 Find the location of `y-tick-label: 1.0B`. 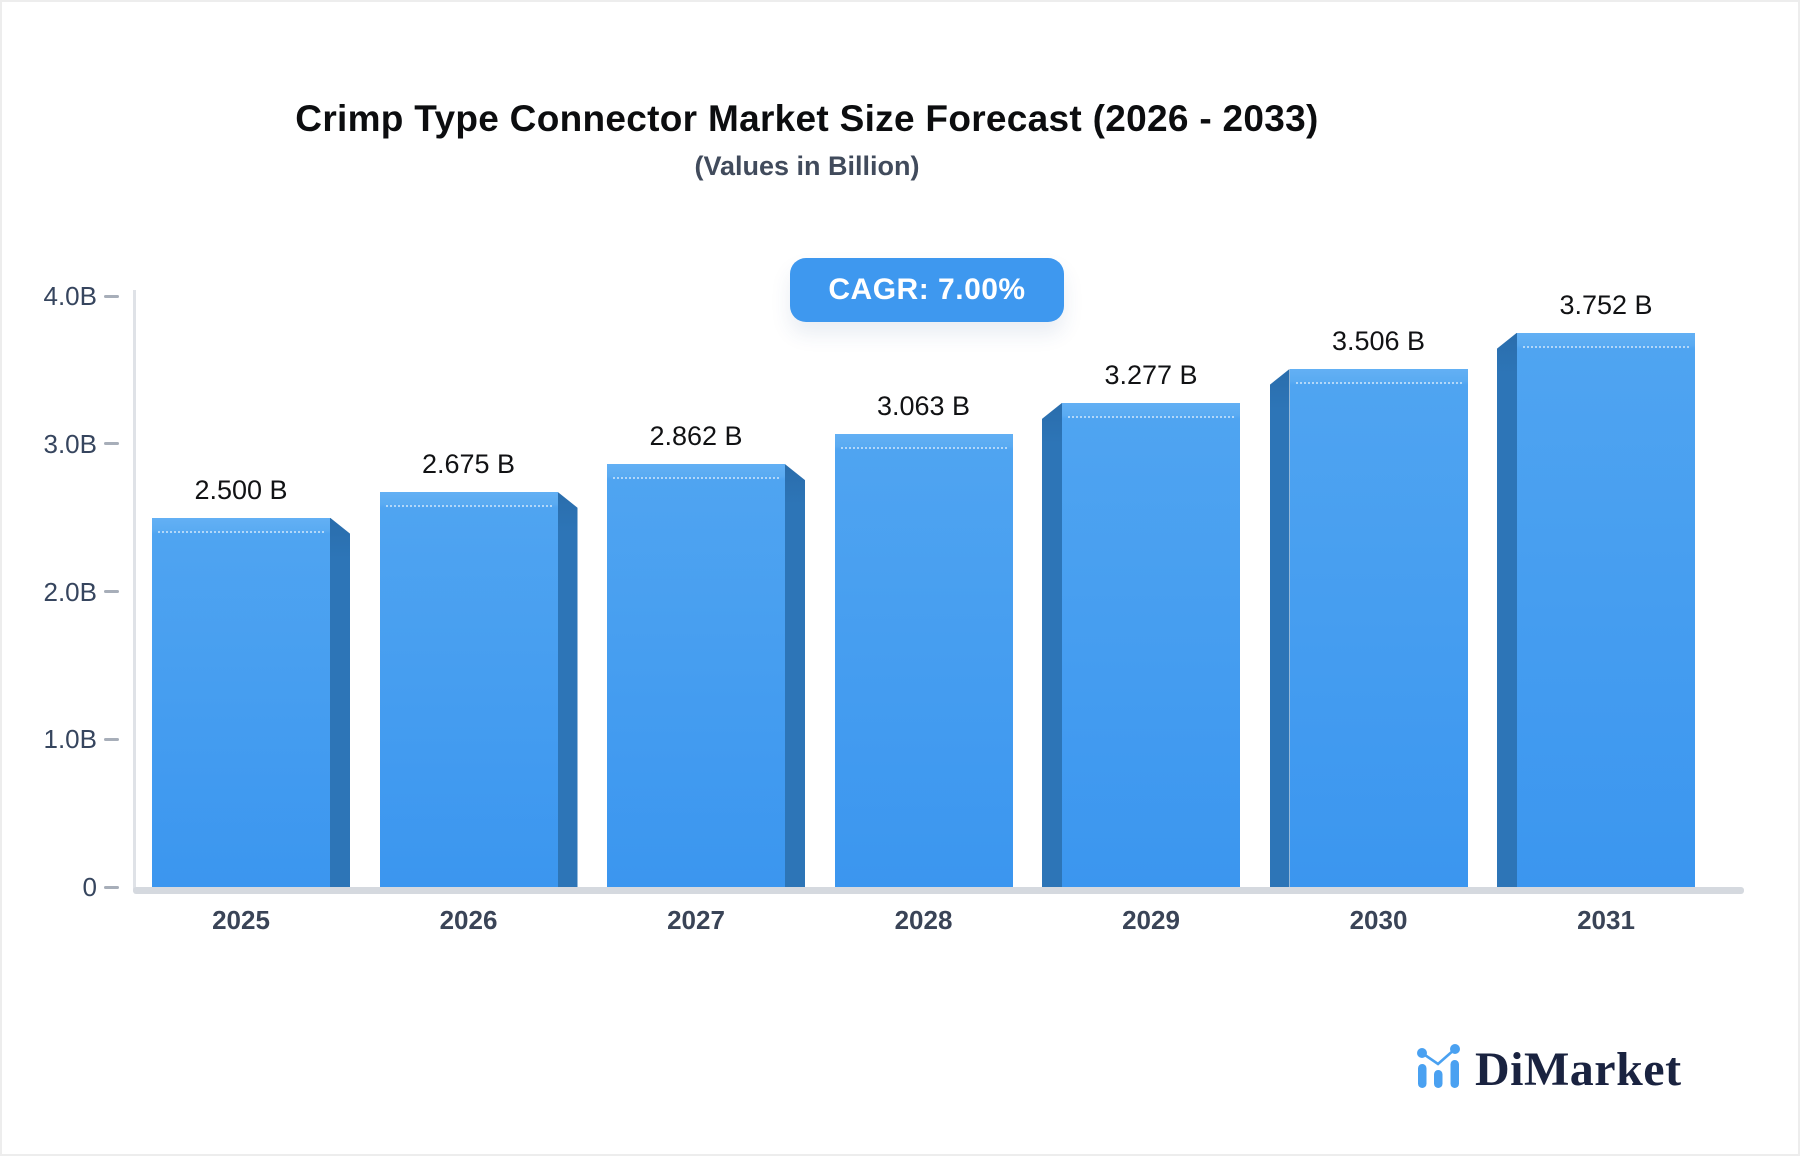

y-tick-label: 1.0B is located at coordinates (70, 739).